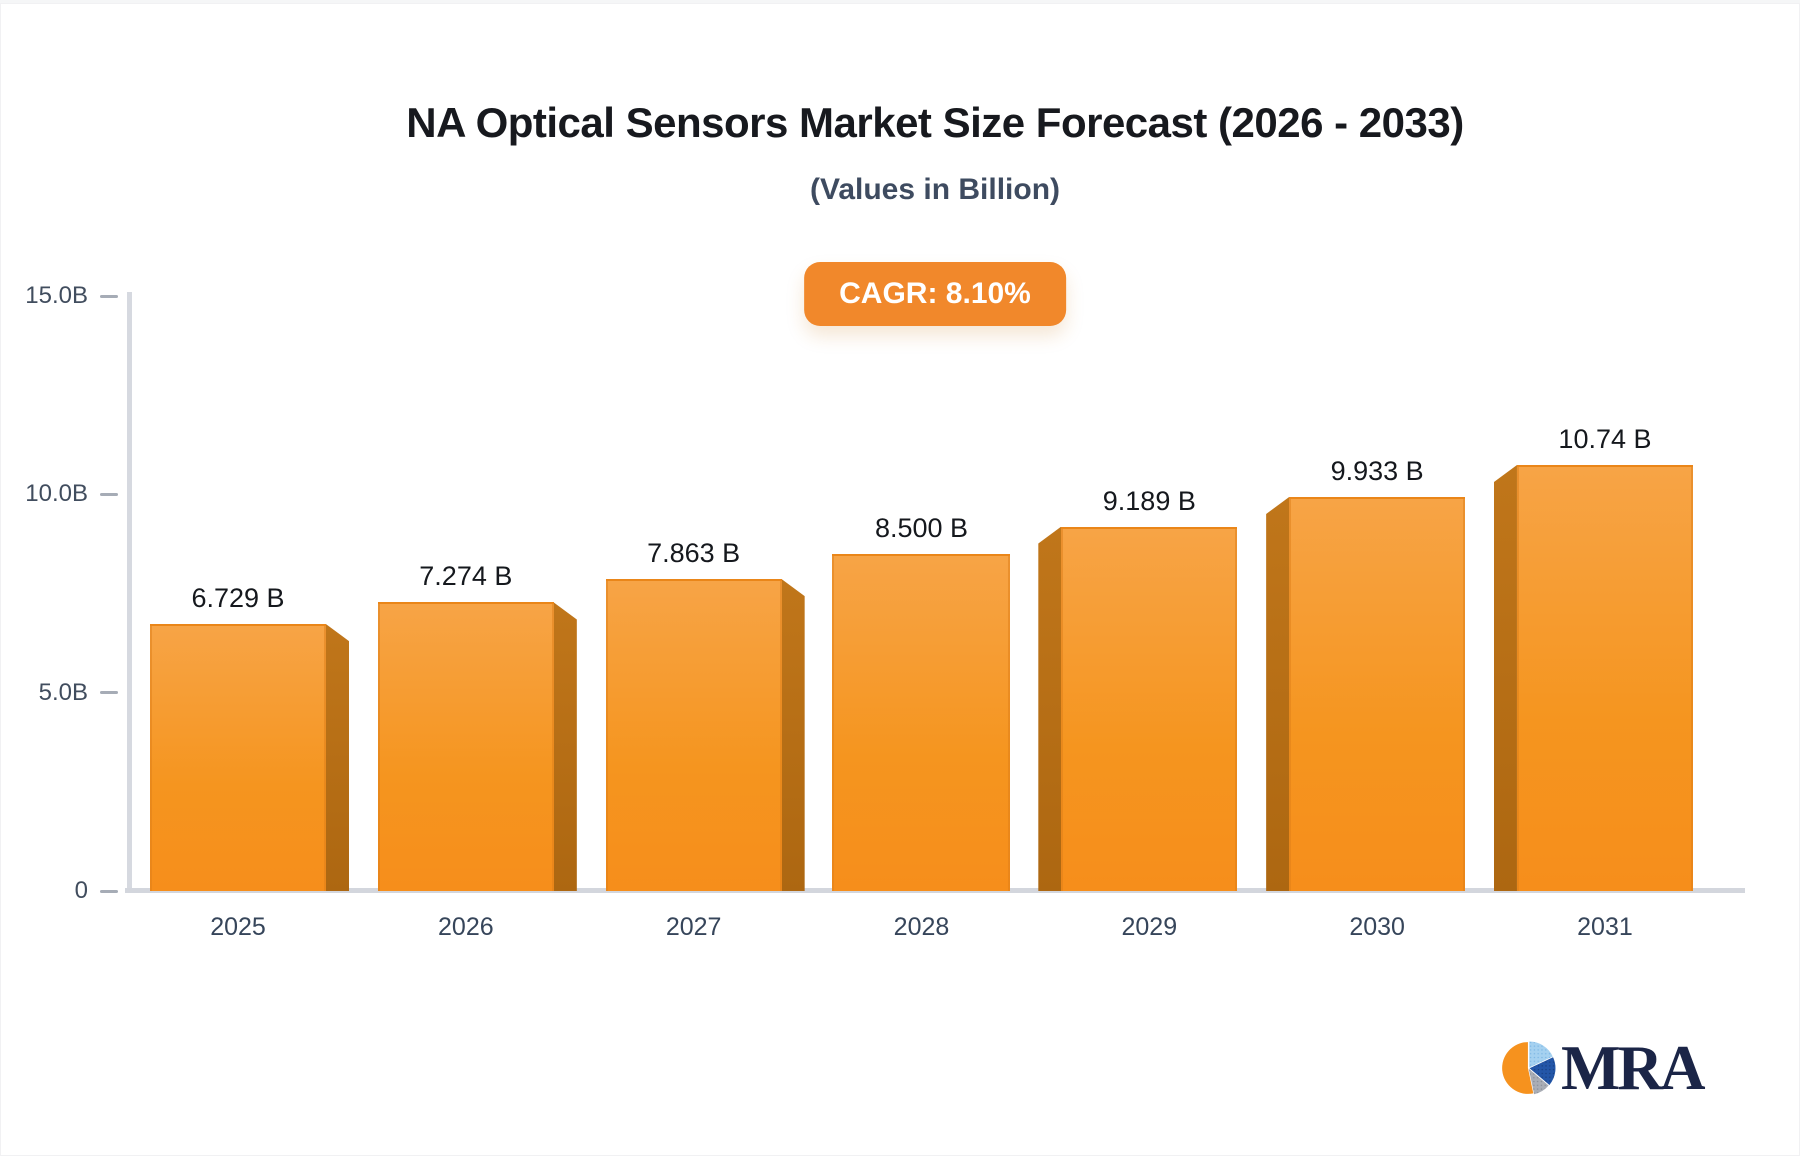 Image resolution: width=1800 pixels, height=1156 pixels. What do you see at coordinates (694, 553) in the screenshot?
I see `bar-value-label: 7.863 B` at bounding box center [694, 553].